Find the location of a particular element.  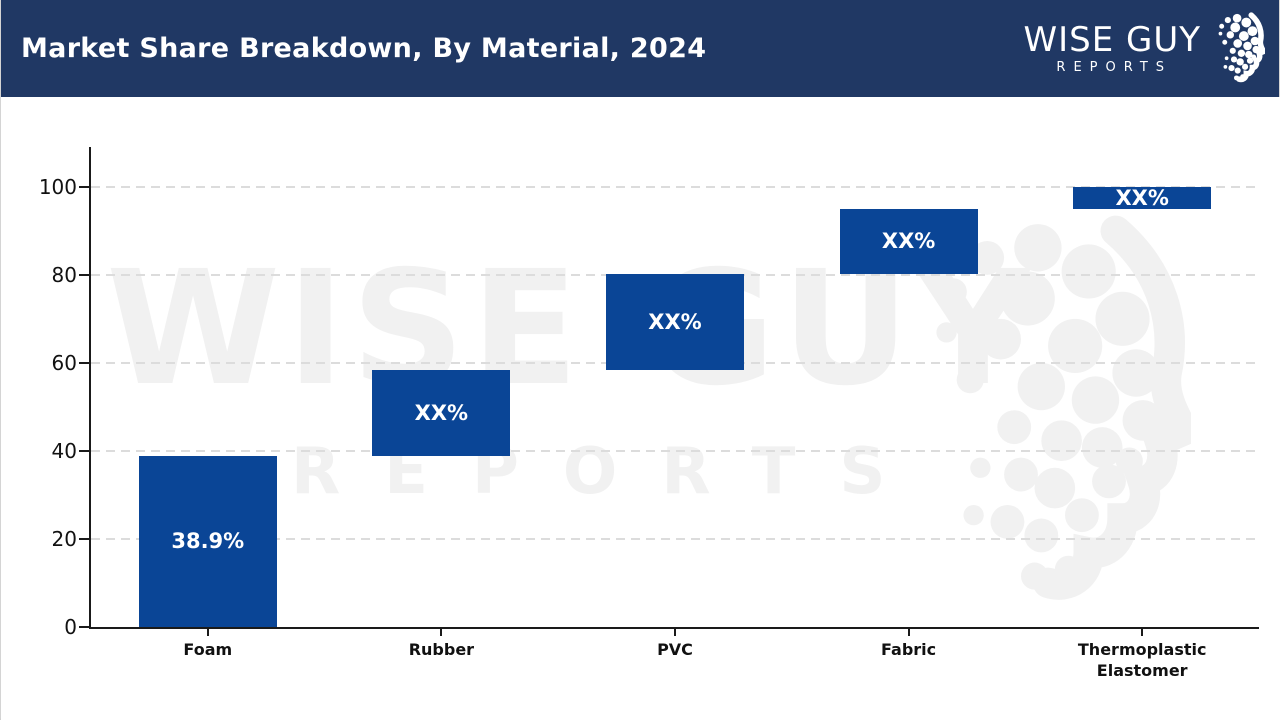

logo-wordmark: WISE GUY is located at coordinates (1112, 40).